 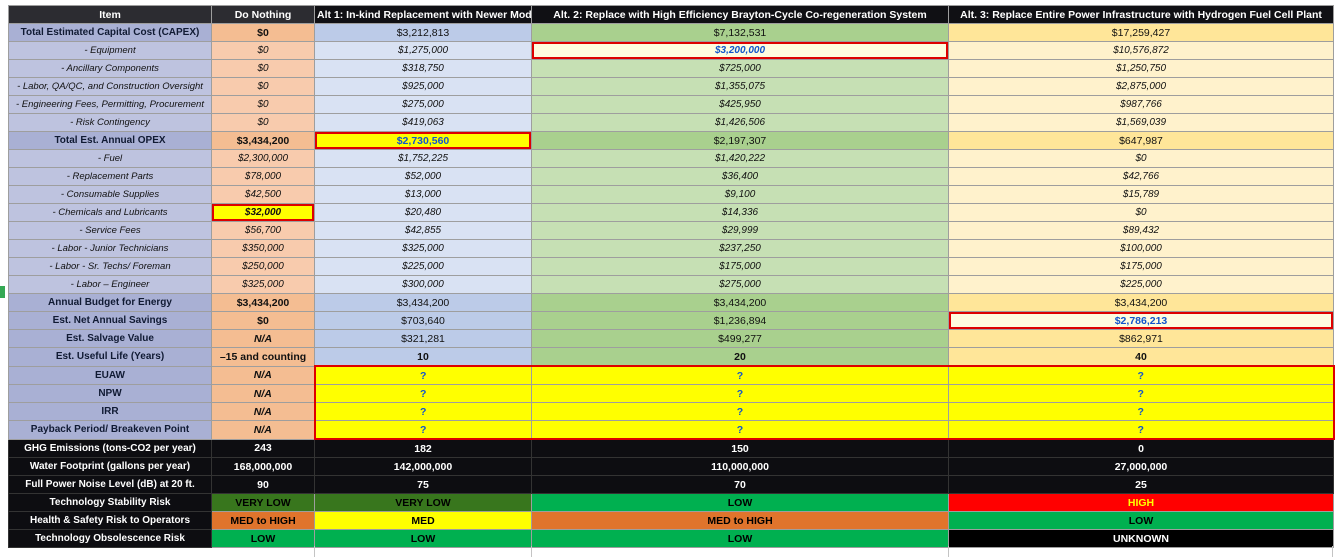 What do you see at coordinates (423, 338) in the screenshot?
I see `cell: $321,281` at bounding box center [423, 338].